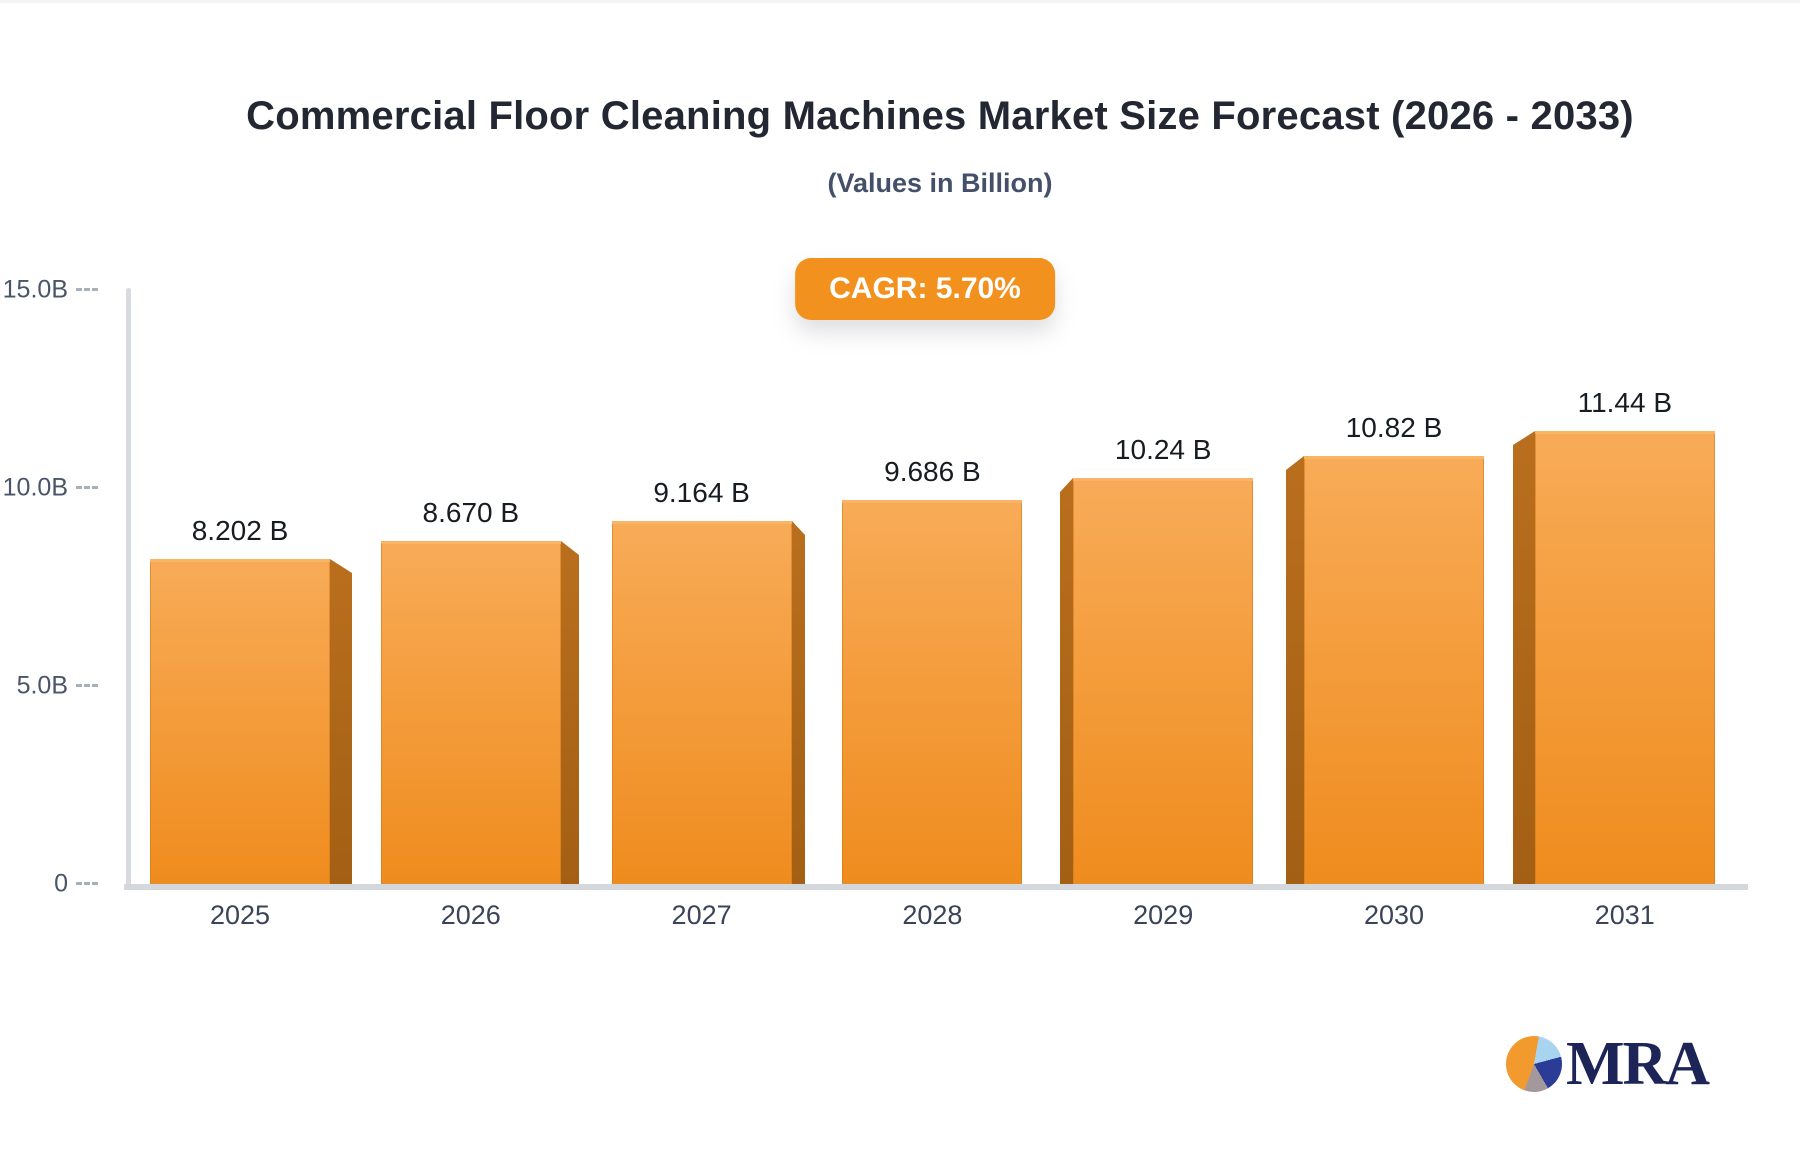 Image resolution: width=1800 pixels, height=1156 pixels. Describe the element at coordinates (1163, 915) in the screenshot. I see `x-axis-label-2029: 2029` at that location.